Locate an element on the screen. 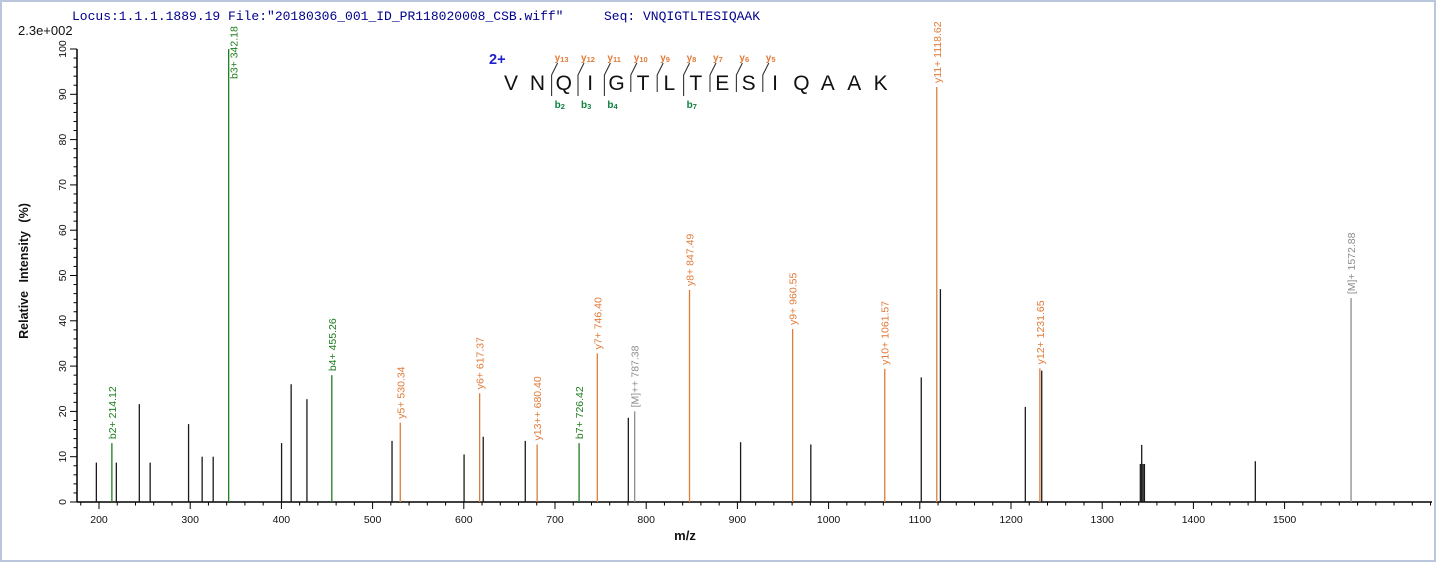  svg-text: 800 is located at coordinates (646, 520).